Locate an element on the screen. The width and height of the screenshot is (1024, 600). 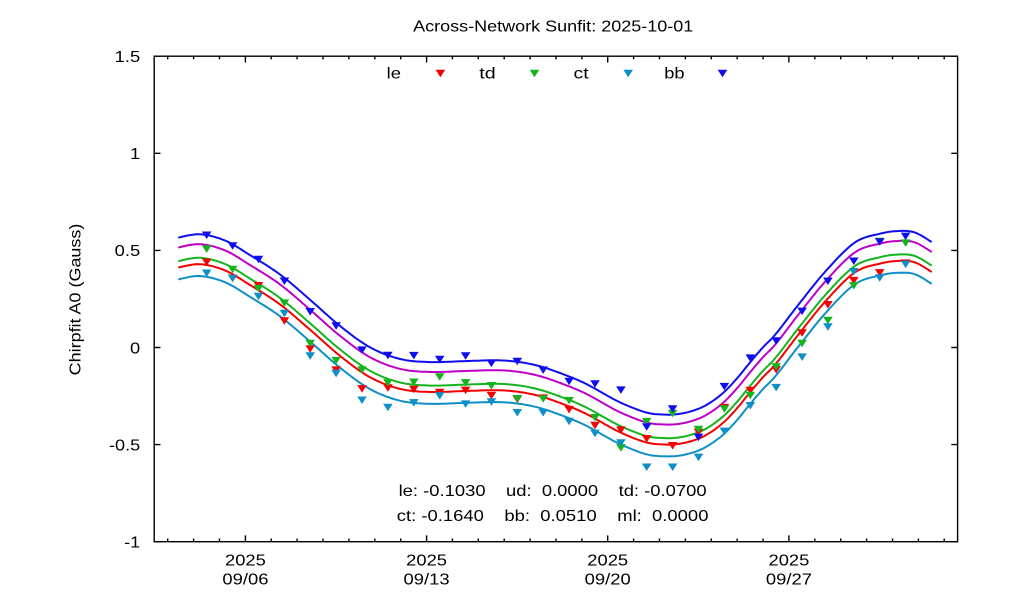
svg-text: 0.5 is located at coordinates (128, 251).